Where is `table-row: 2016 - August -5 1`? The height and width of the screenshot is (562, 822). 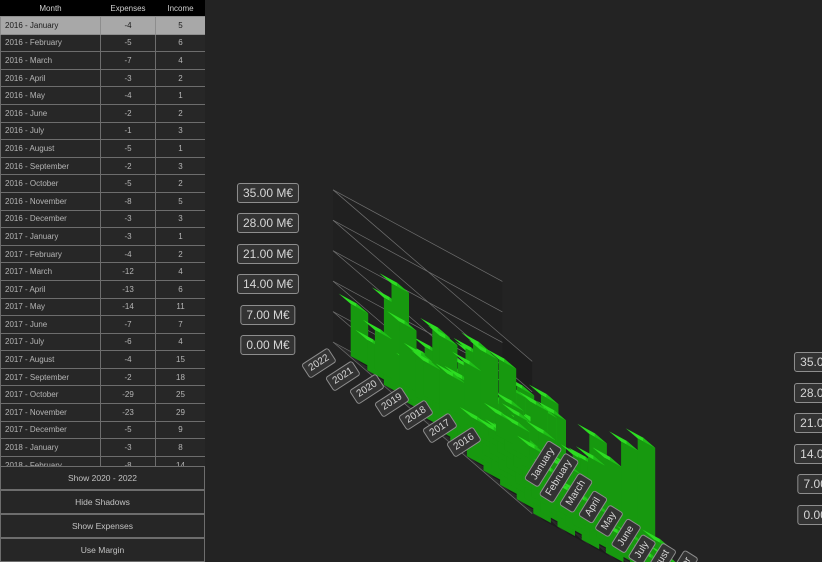 table-row: 2016 - August -5 1 is located at coordinates (103, 148).